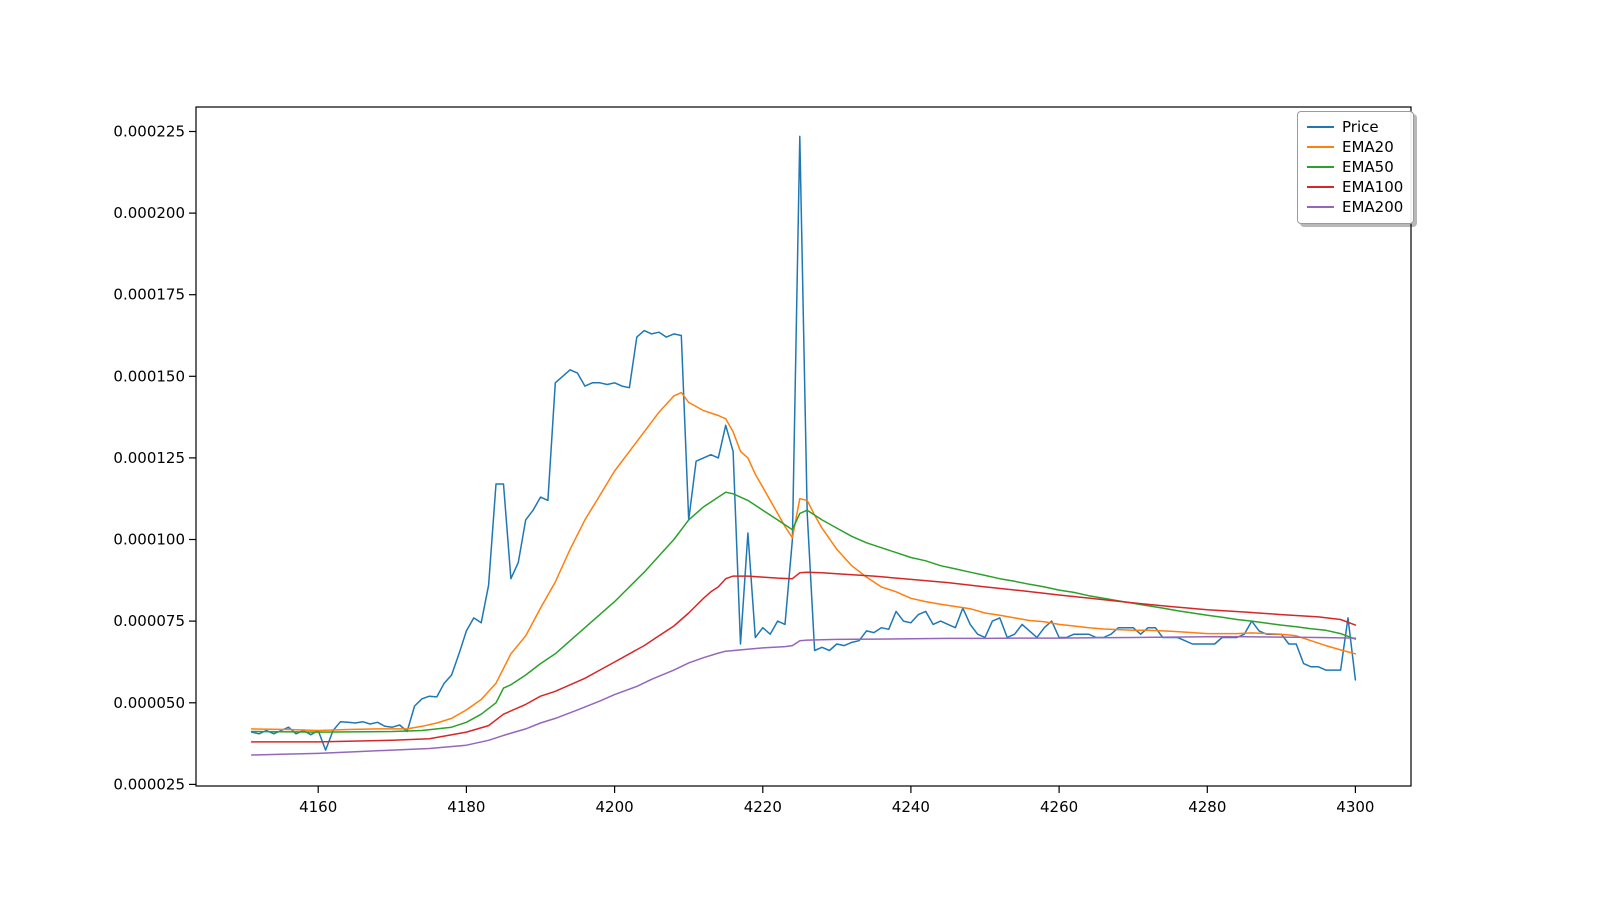  What do you see at coordinates (466, 807) in the screenshot?
I see `svg-text: 4180` at bounding box center [466, 807].